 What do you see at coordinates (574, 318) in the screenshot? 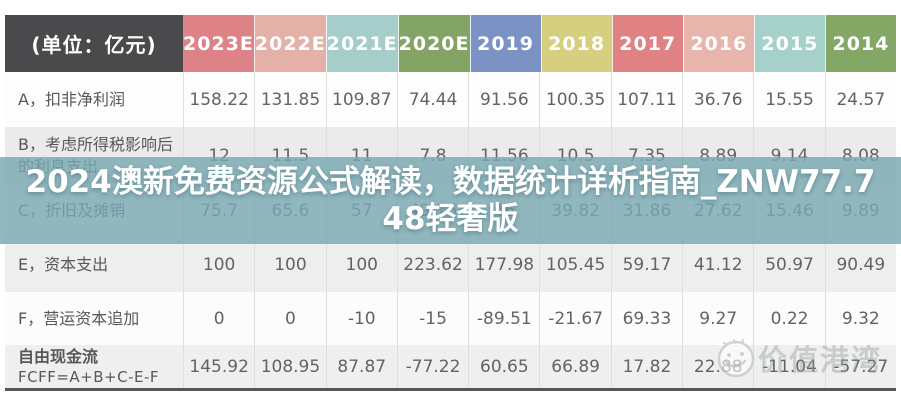
I see `table-cell: -21.67` at bounding box center [574, 318].